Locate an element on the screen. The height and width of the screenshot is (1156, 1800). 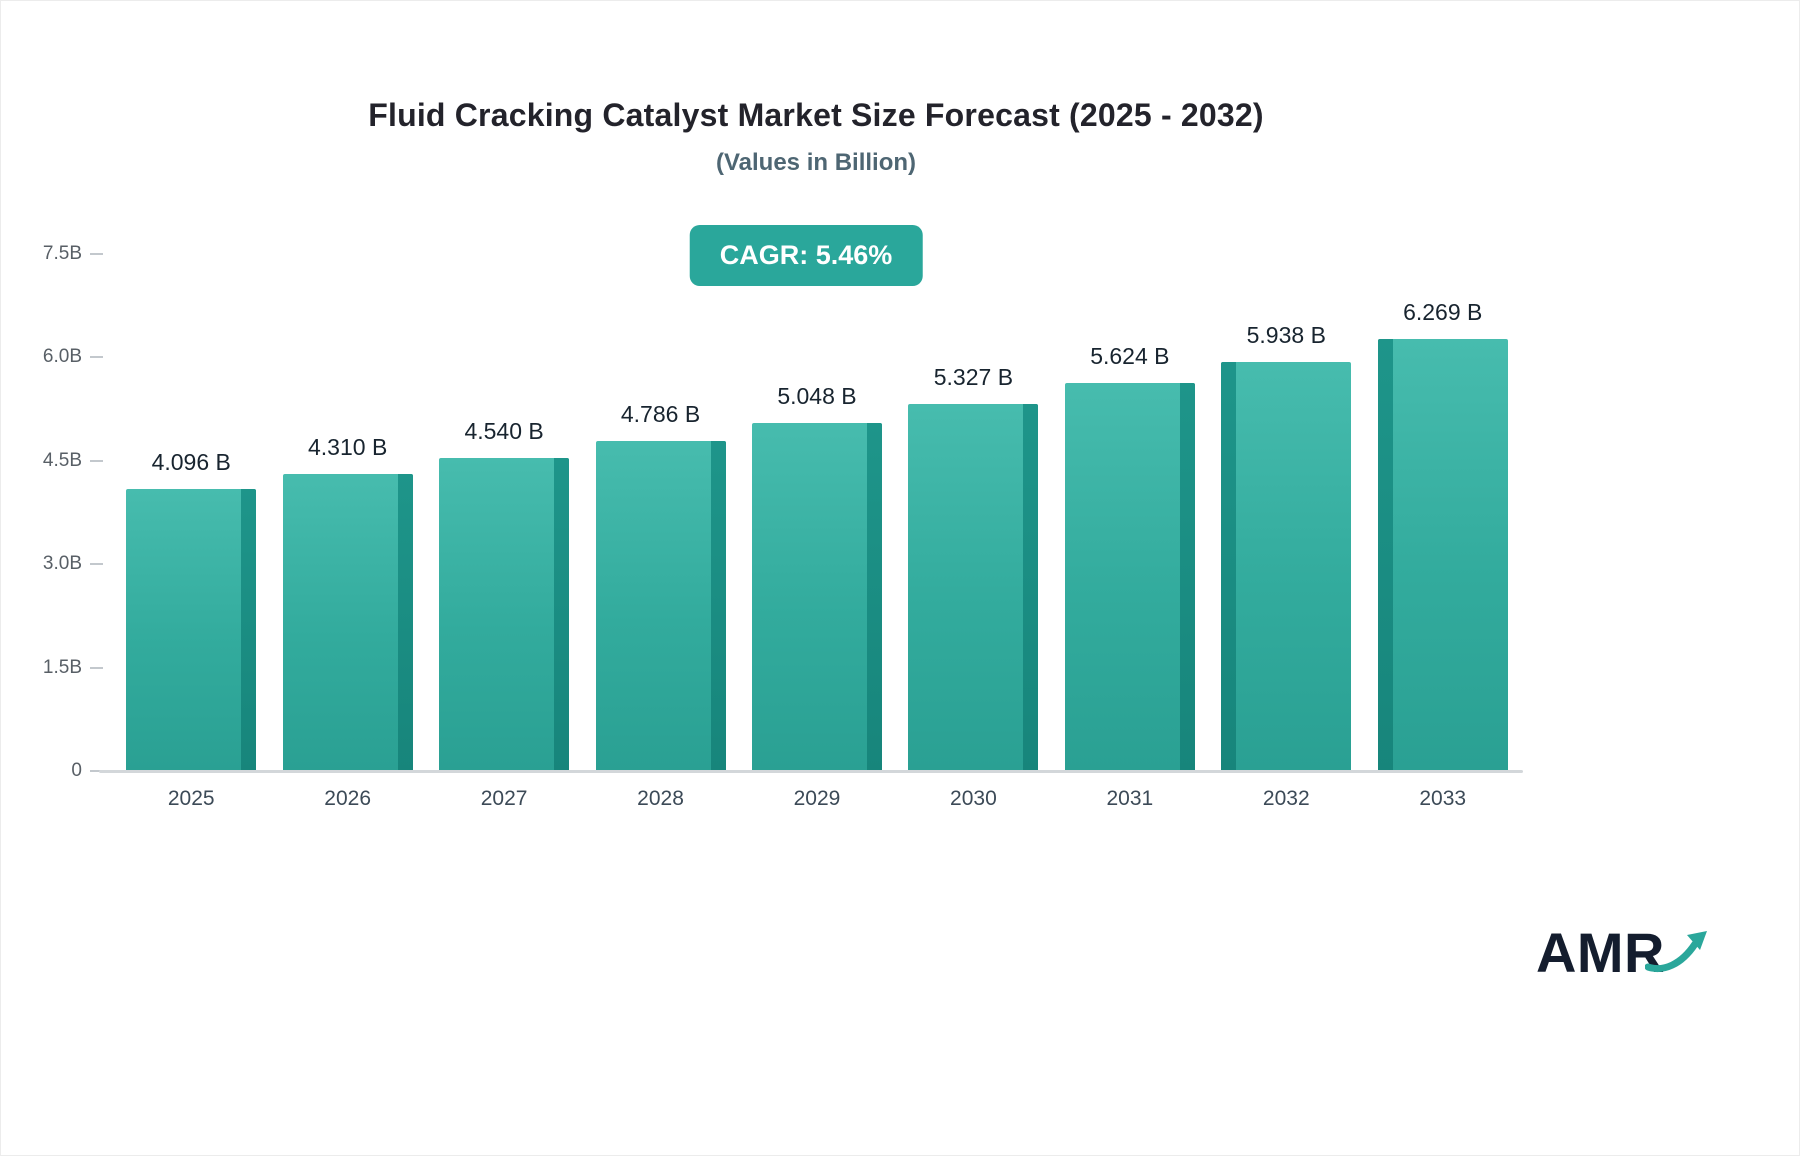
bar-group: 5.327 B is located at coordinates (973, 513).